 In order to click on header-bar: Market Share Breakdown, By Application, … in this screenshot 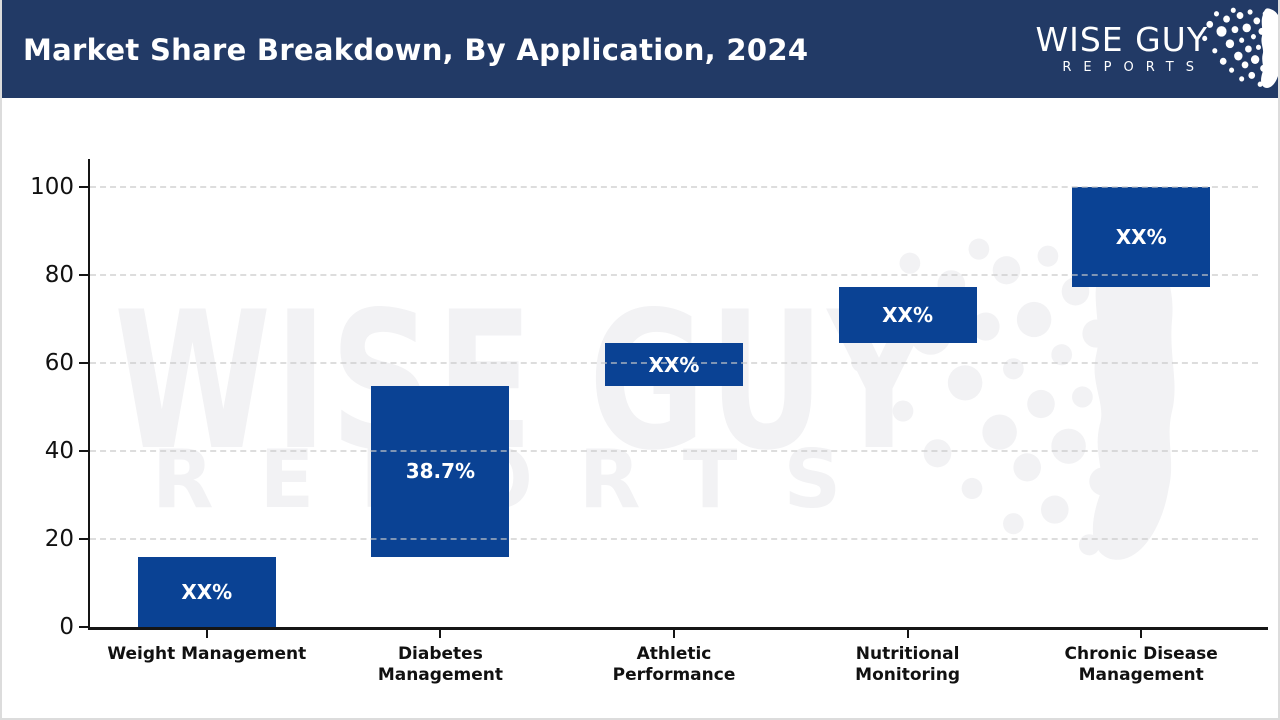, I will do `click(640, 49)`.